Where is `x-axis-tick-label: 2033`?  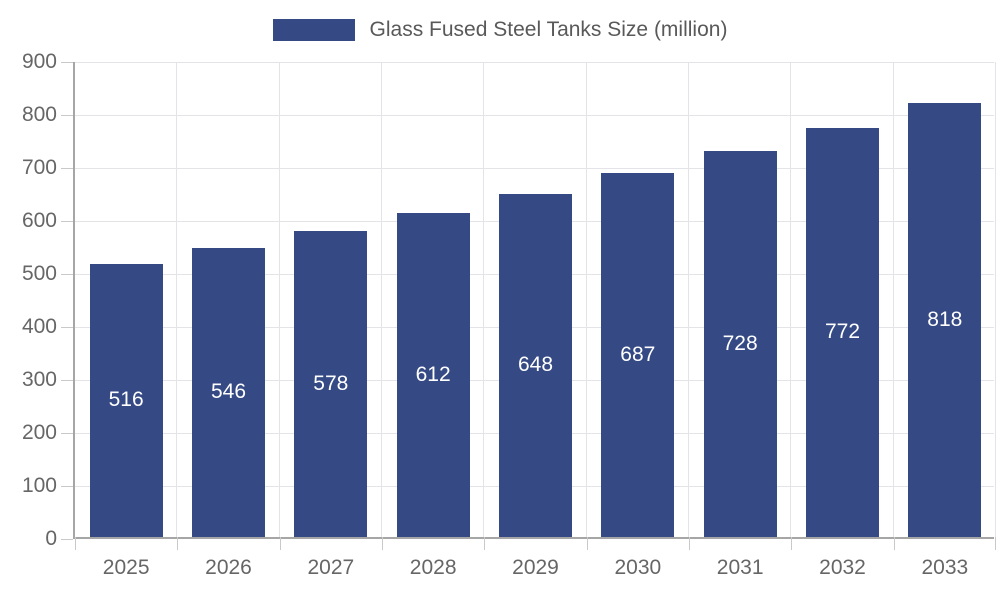
x-axis-tick-label: 2033 is located at coordinates (945, 567).